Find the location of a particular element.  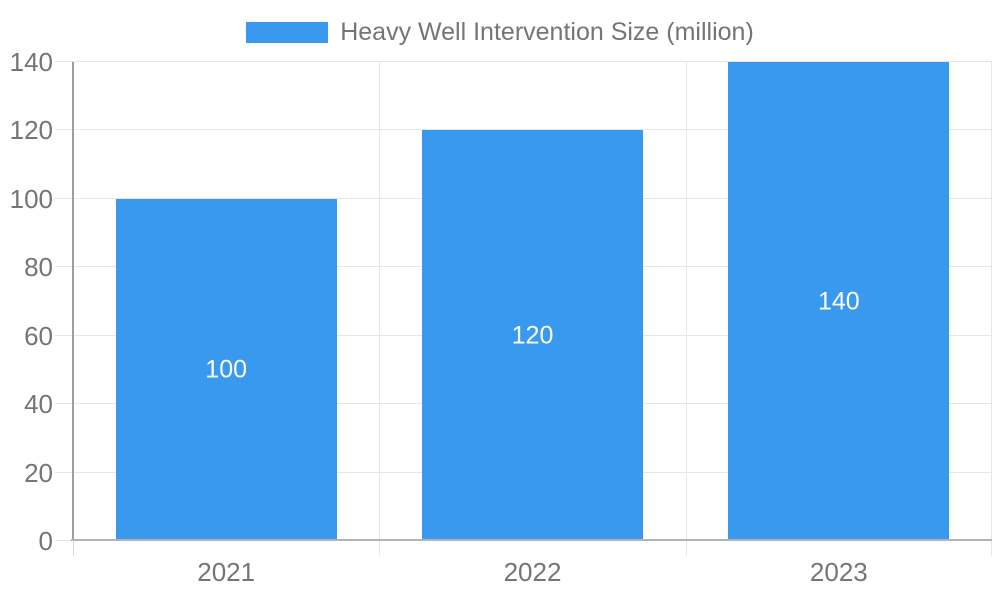

legend: Heavy Well Intervention Size (million) is located at coordinates (500, 32).